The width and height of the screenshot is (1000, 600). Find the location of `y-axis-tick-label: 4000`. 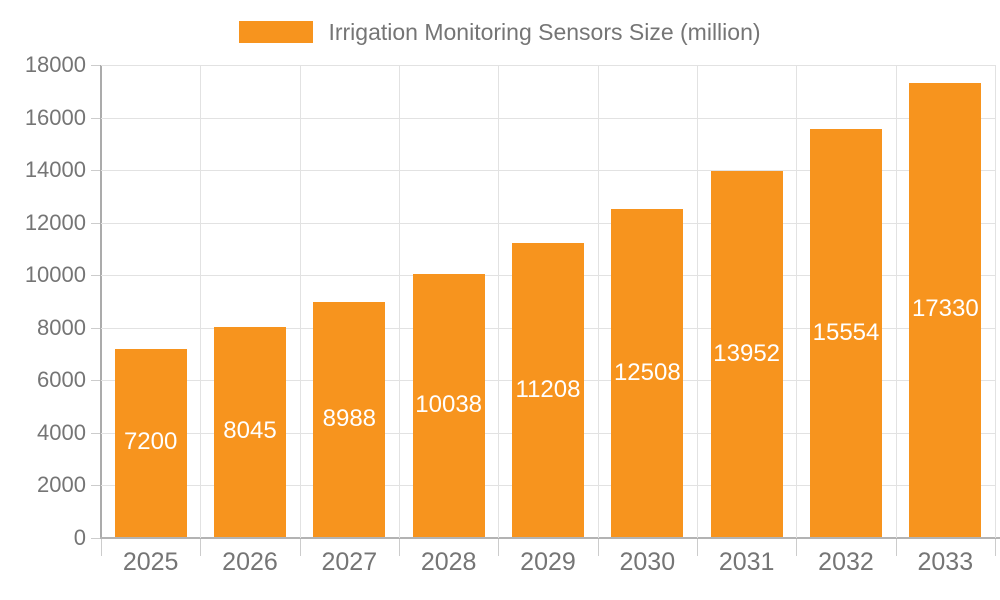

y-axis-tick-label: 4000 is located at coordinates (61, 432).